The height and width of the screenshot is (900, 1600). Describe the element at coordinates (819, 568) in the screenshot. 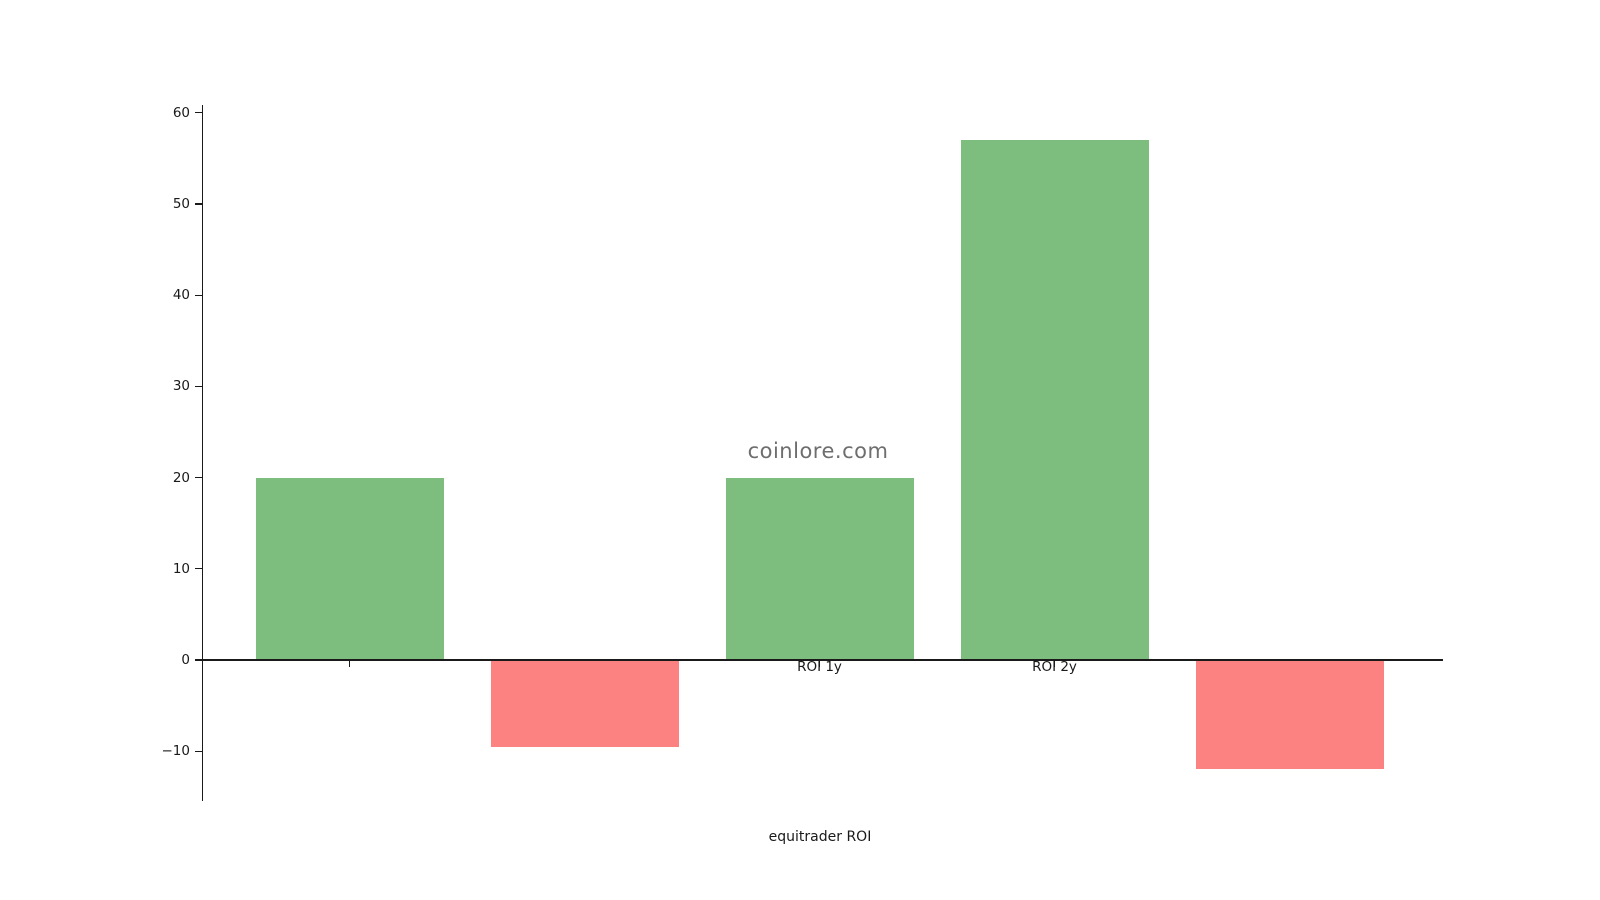

I see `bar-2-roi-1y` at that location.